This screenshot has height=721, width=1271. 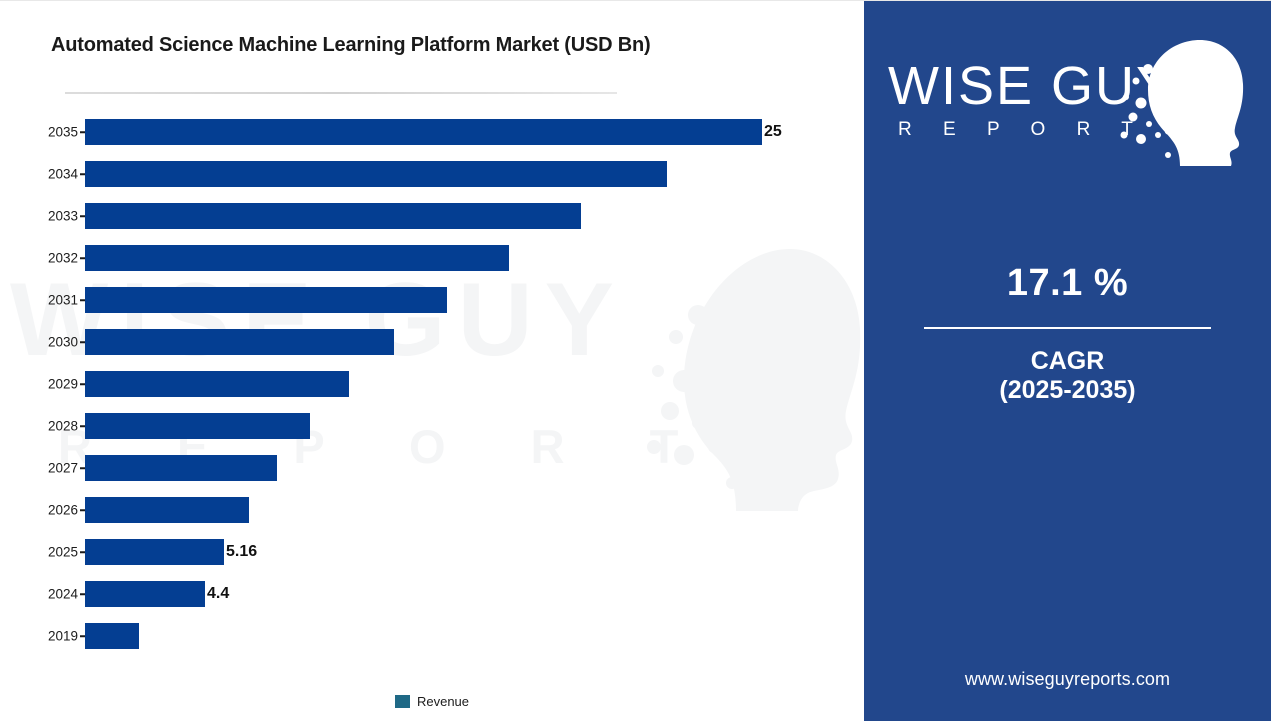 What do you see at coordinates (432, 510) in the screenshot?
I see `bar-row: 2026` at bounding box center [432, 510].